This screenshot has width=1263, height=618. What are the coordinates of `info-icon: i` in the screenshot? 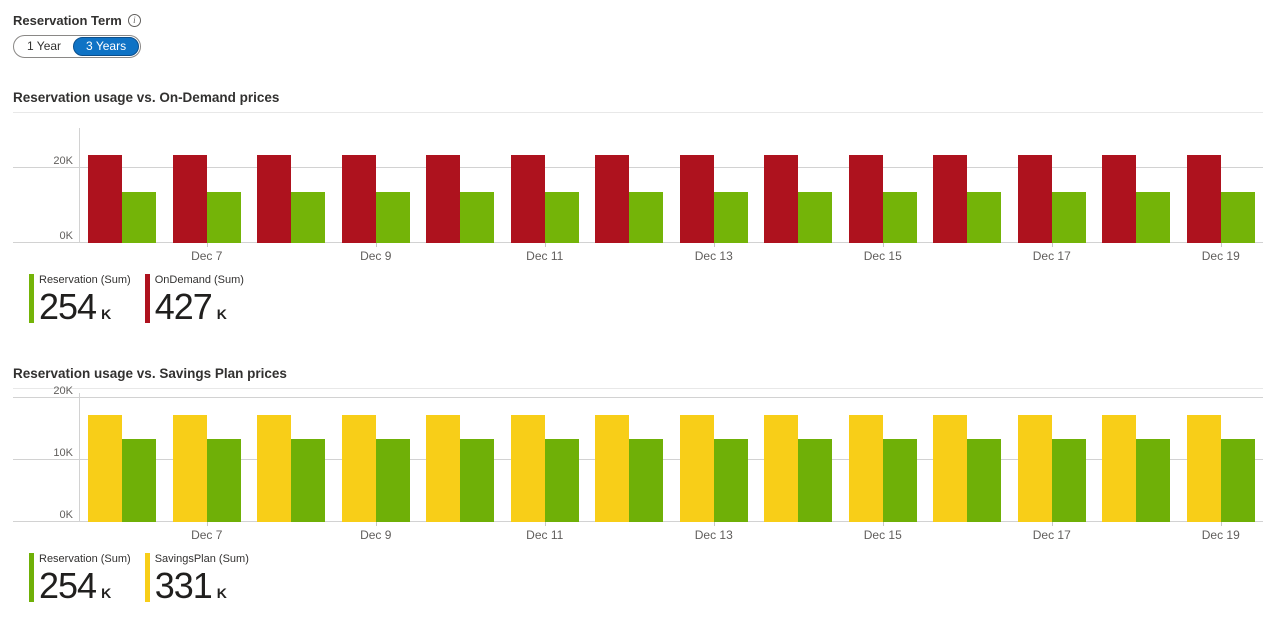 It's located at (134, 20).